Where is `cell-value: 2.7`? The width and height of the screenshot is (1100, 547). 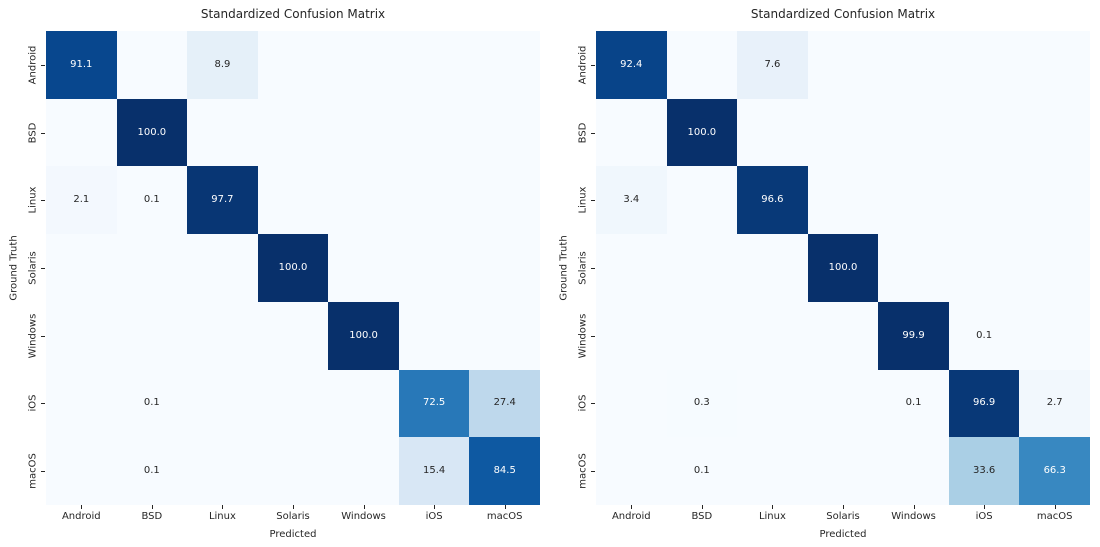 cell-value: 2.7 is located at coordinates (1054, 403).